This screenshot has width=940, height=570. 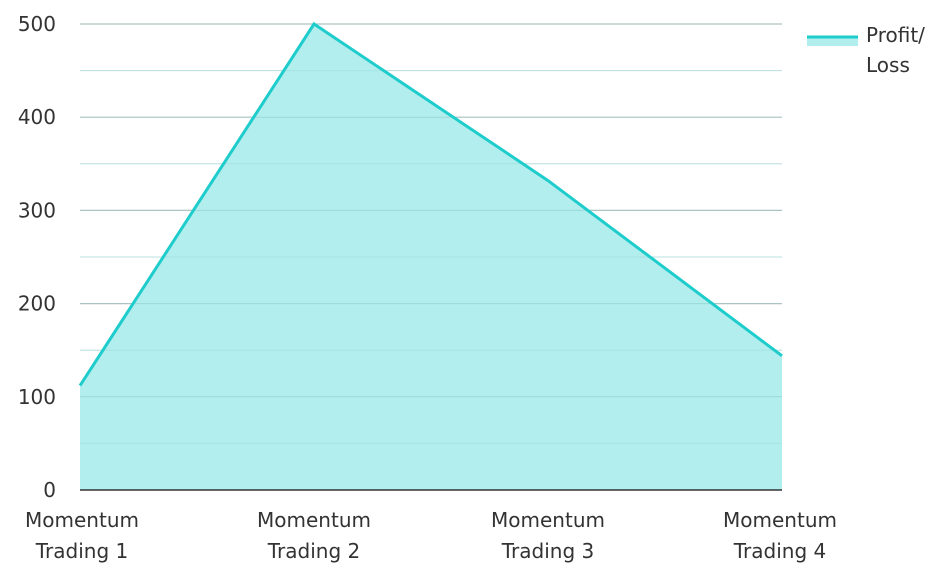 What do you see at coordinates (37, 397) in the screenshot?
I see `y-tick-label: 100` at bounding box center [37, 397].